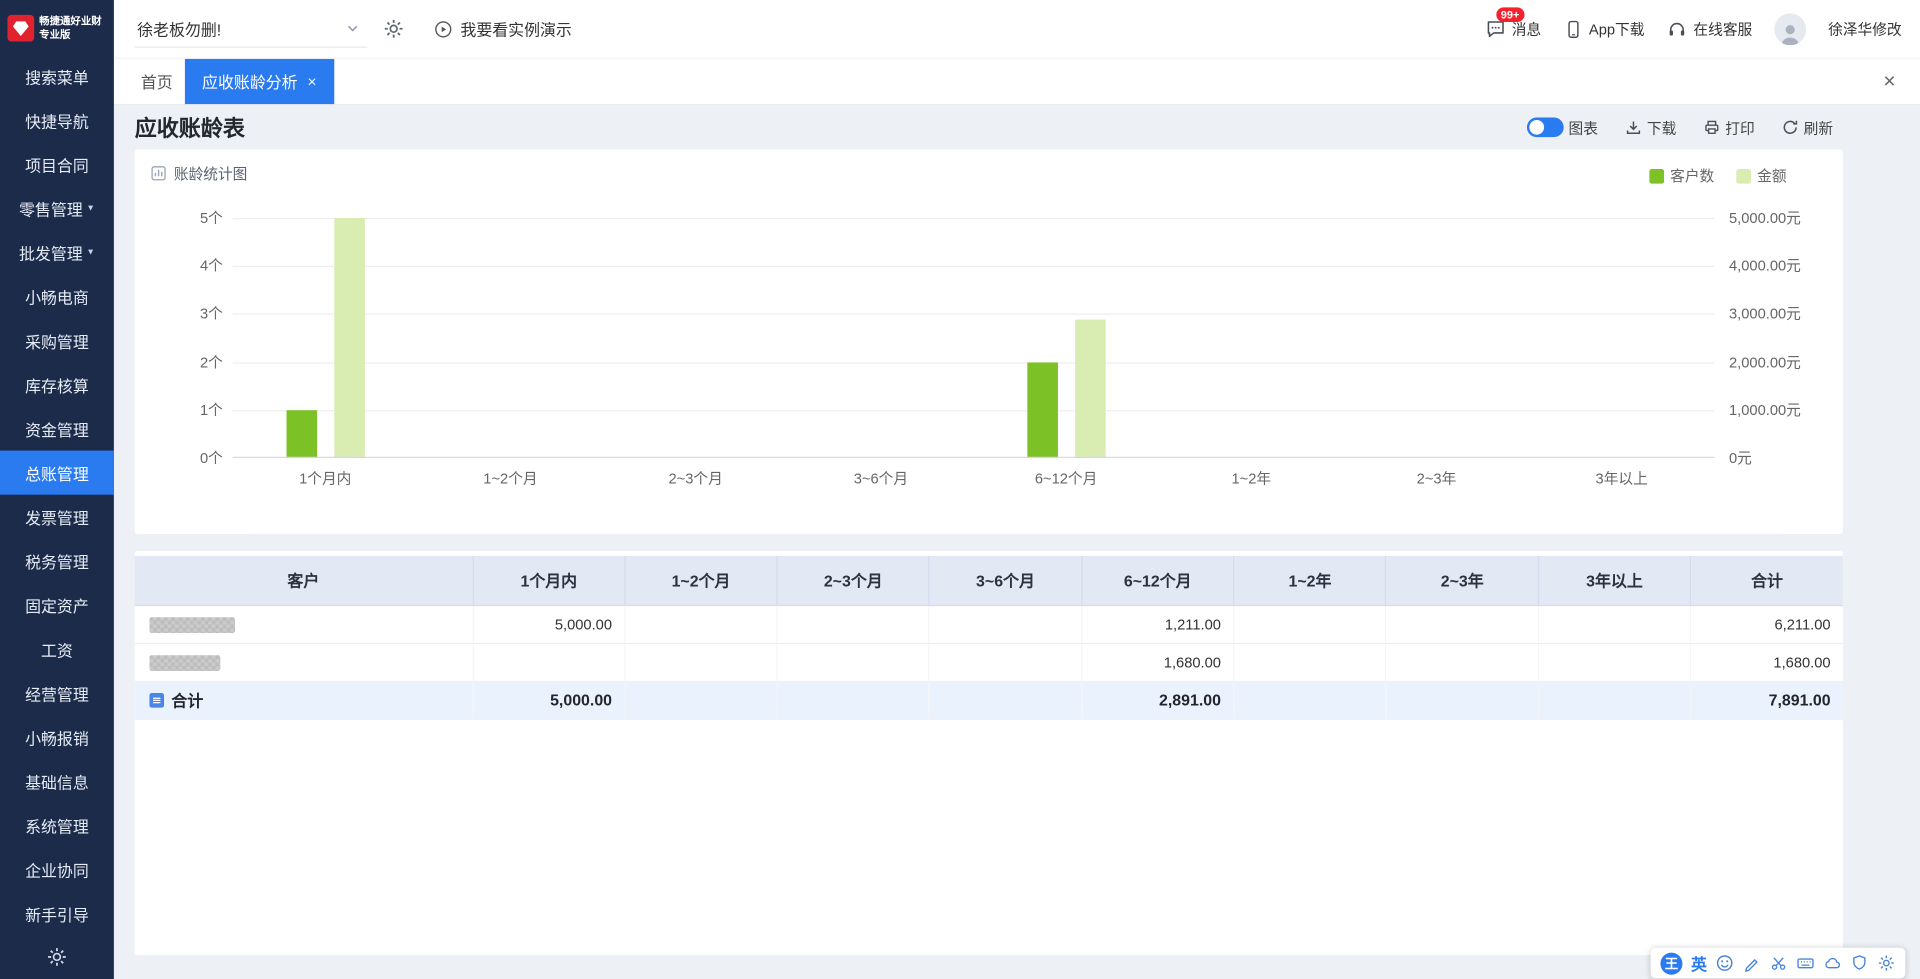 The image size is (1920, 979). I want to click on ime-language-toggle: 英, so click(1699, 964).